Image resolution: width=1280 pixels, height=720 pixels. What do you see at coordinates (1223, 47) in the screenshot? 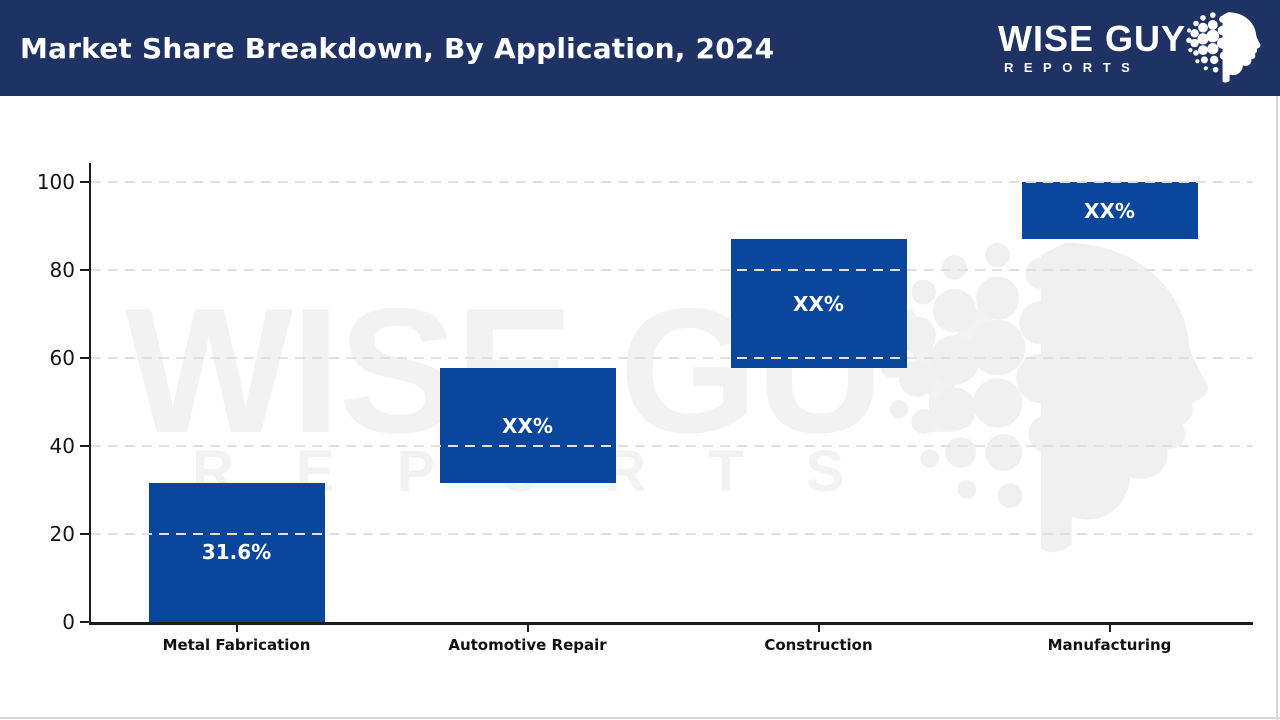
I see `logo-face-icon` at bounding box center [1223, 47].